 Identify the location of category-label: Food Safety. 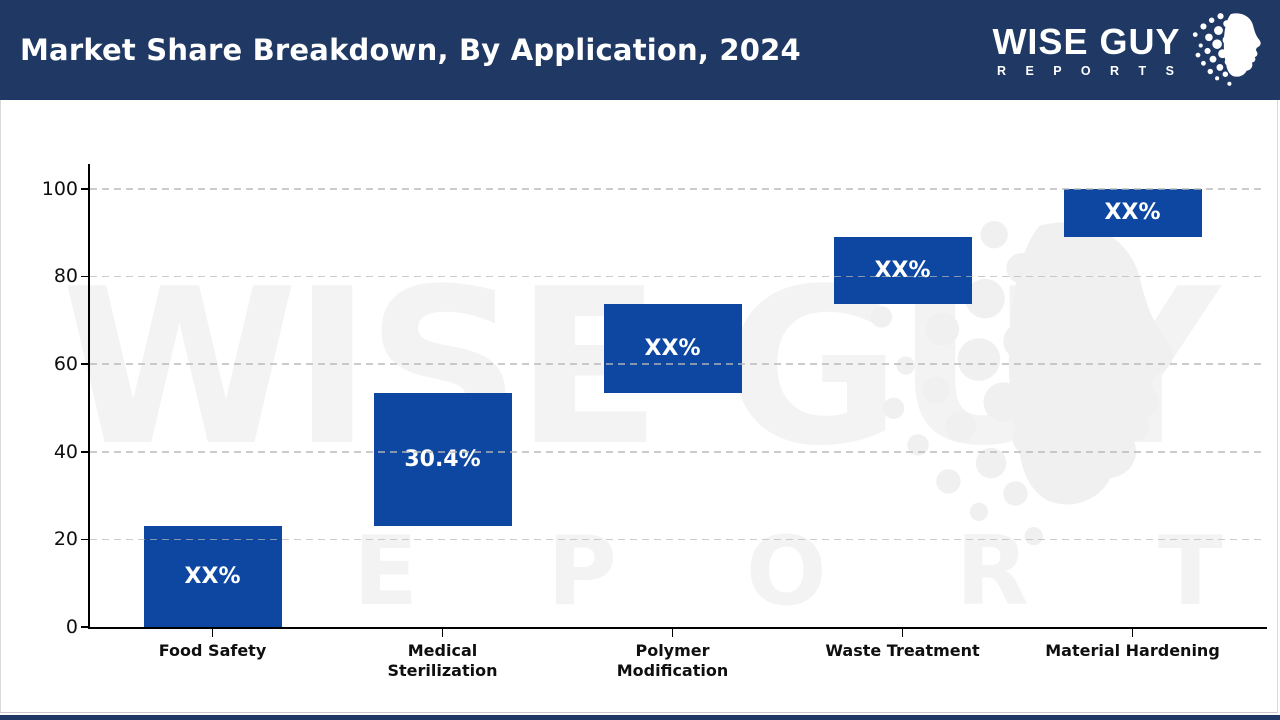
(212, 650).